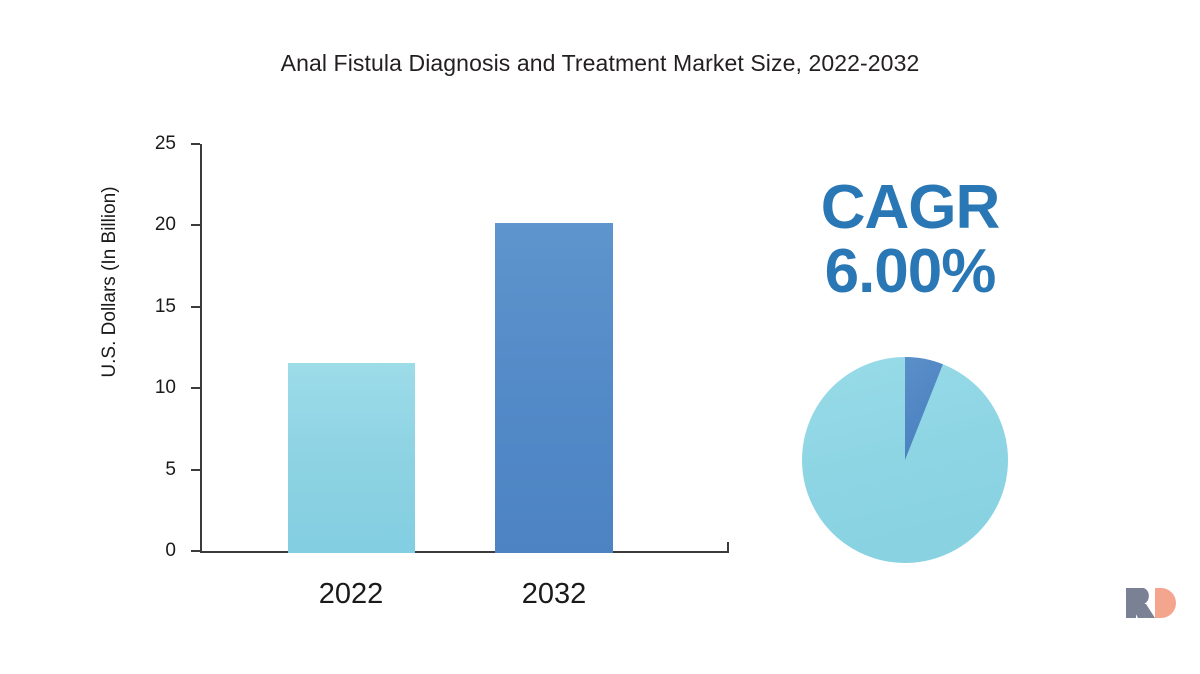 The height and width of the screenshot is (674, 1200). What do you see at coordinates (170, 469) in the screenshot?
I see `y-tick-label: 5` at bounding box center [170, 469].